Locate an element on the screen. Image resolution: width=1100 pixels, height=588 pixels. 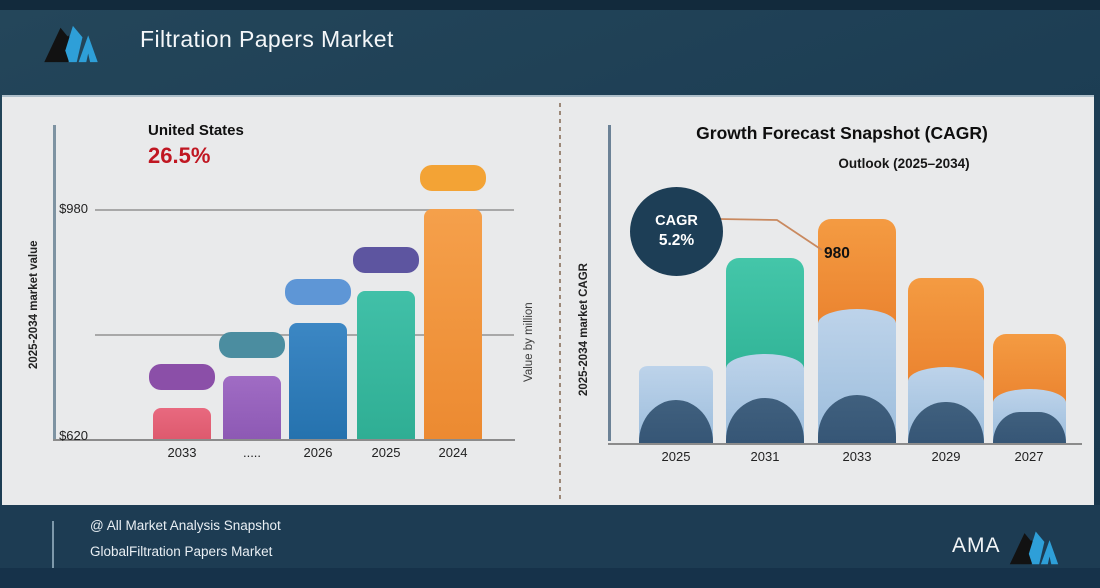
cagr-badge-value: 5.2% is located at coordinates (676, 240).